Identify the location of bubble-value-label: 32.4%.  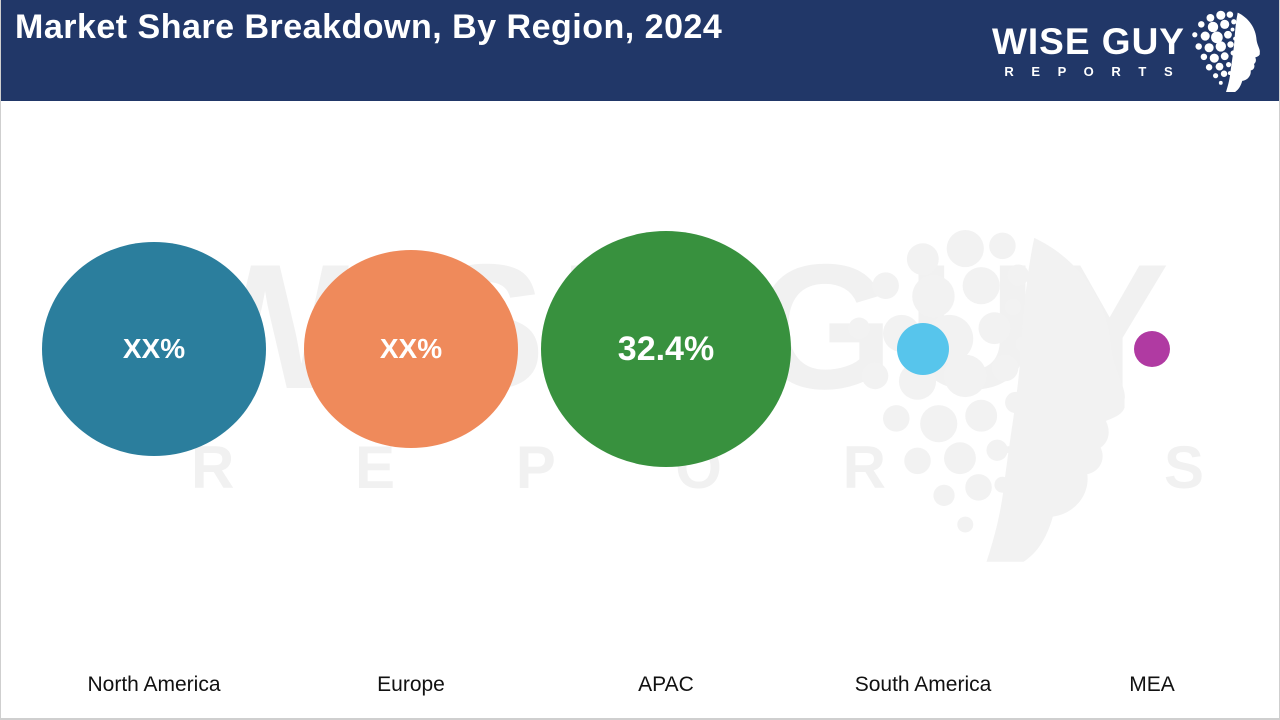
(666, 348).